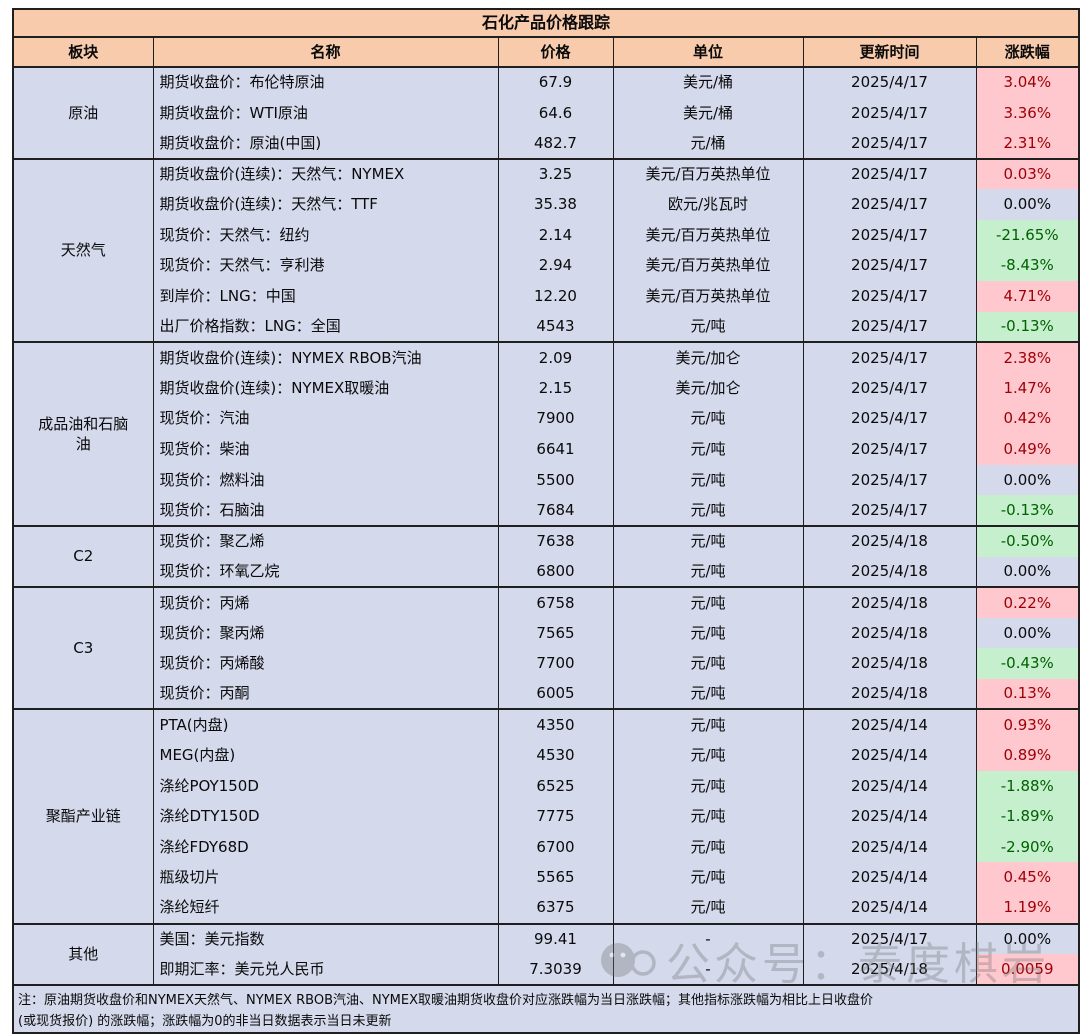 This screenshot has width=1080, height=1035. I want to click on table-row: 现货价：燃料油 5500 元/吨 2025/4/17 0.00%, so click(546, 480).